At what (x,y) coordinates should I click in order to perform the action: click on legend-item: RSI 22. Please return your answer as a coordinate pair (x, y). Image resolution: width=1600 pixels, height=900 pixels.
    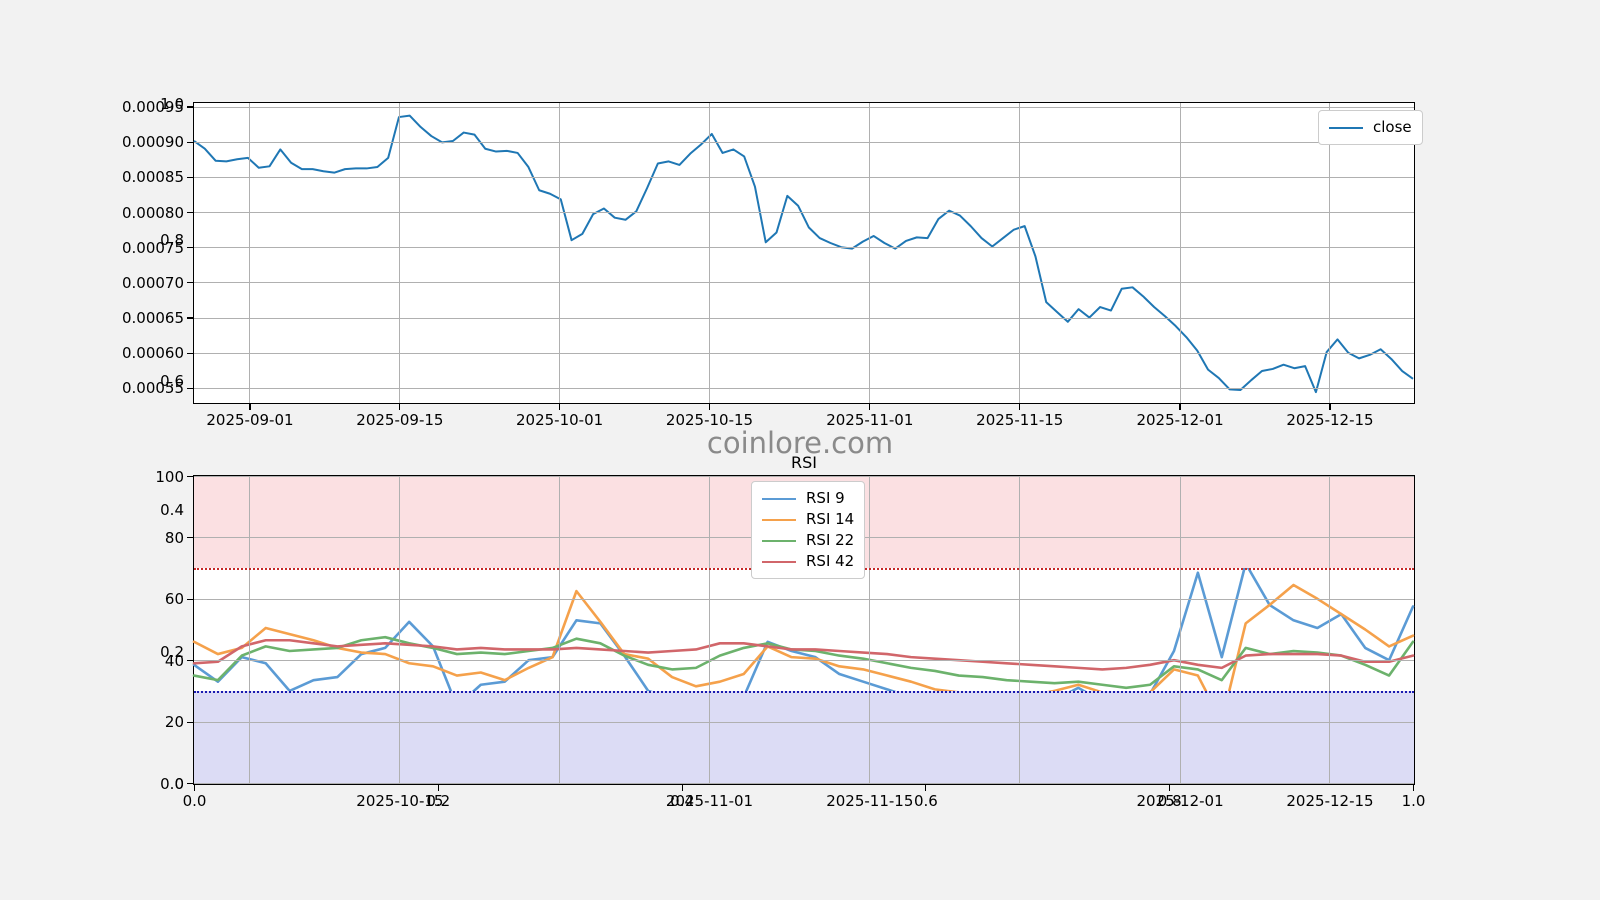
    Looking at the image, I should click on (808, 540).